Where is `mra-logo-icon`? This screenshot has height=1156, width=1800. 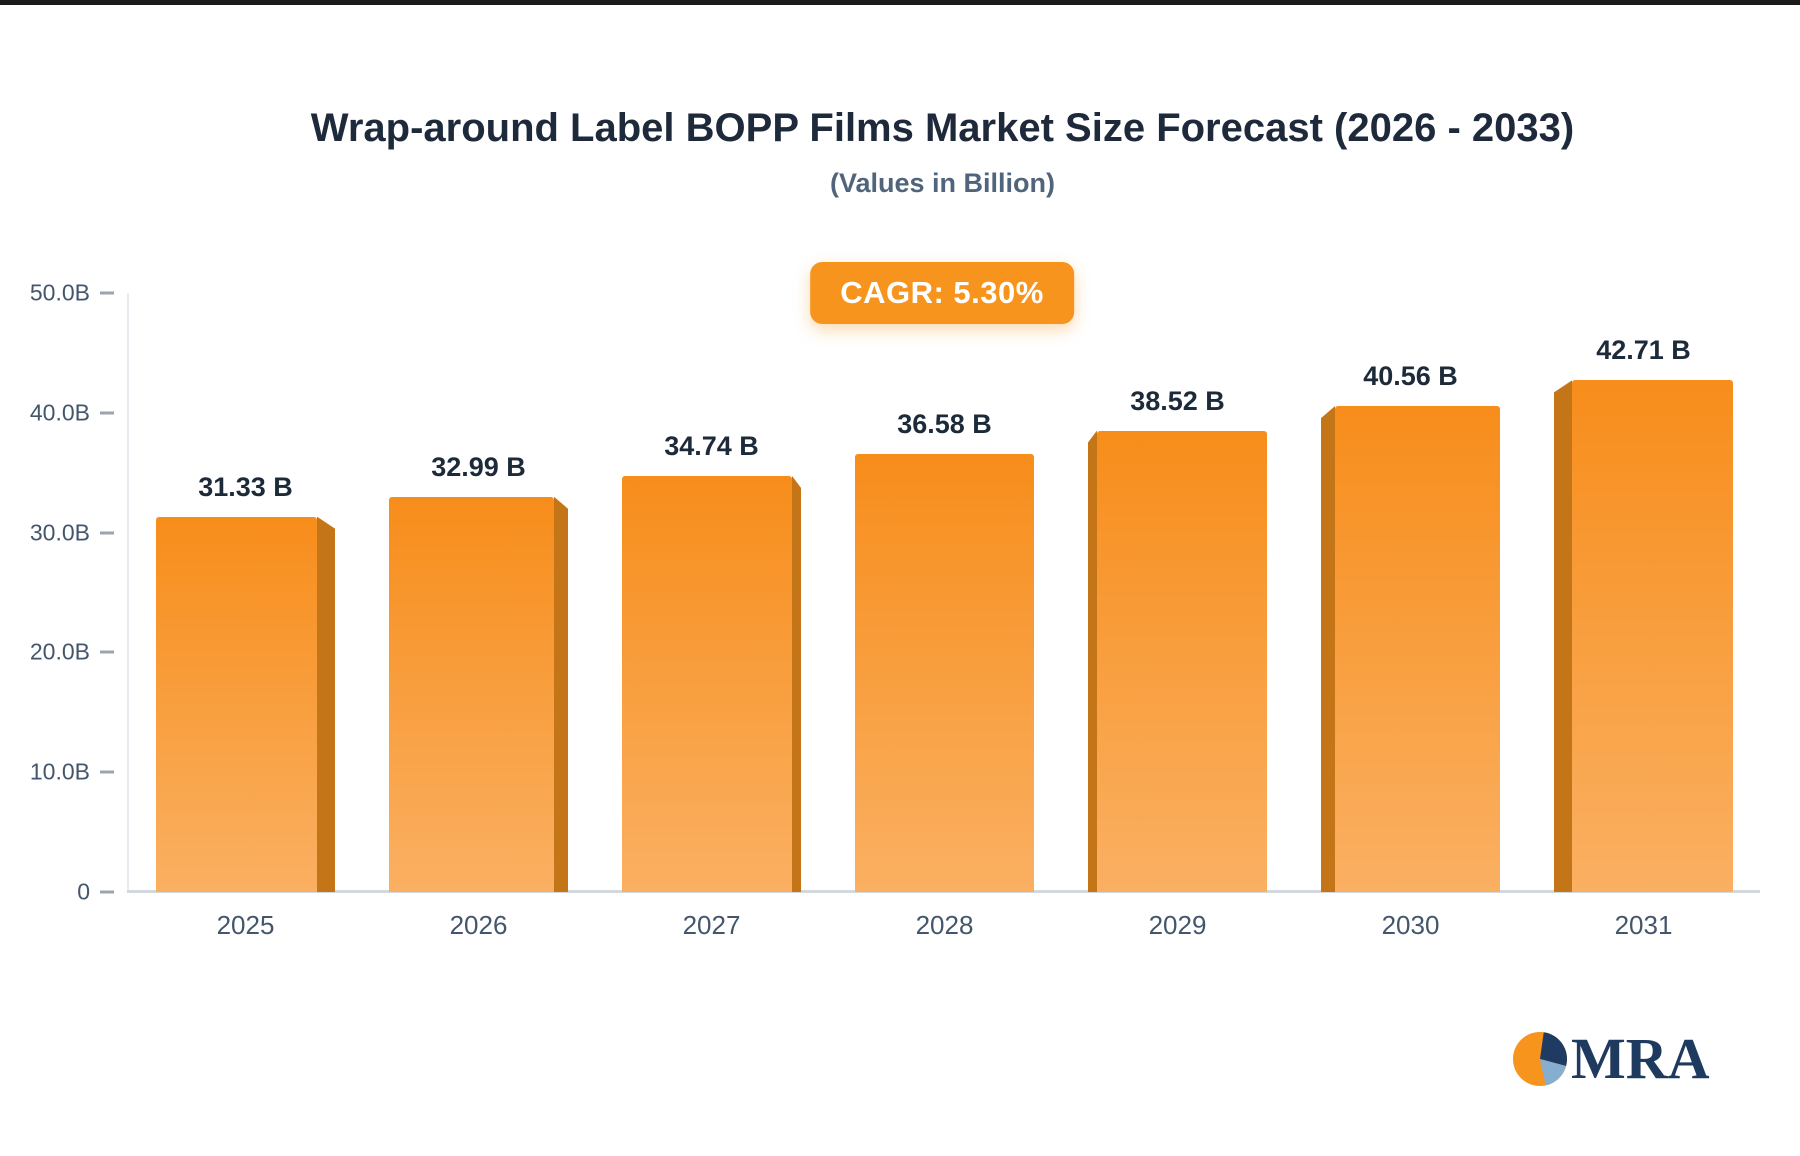 mra-logo-icon is located at coordinates (1540, 1059).